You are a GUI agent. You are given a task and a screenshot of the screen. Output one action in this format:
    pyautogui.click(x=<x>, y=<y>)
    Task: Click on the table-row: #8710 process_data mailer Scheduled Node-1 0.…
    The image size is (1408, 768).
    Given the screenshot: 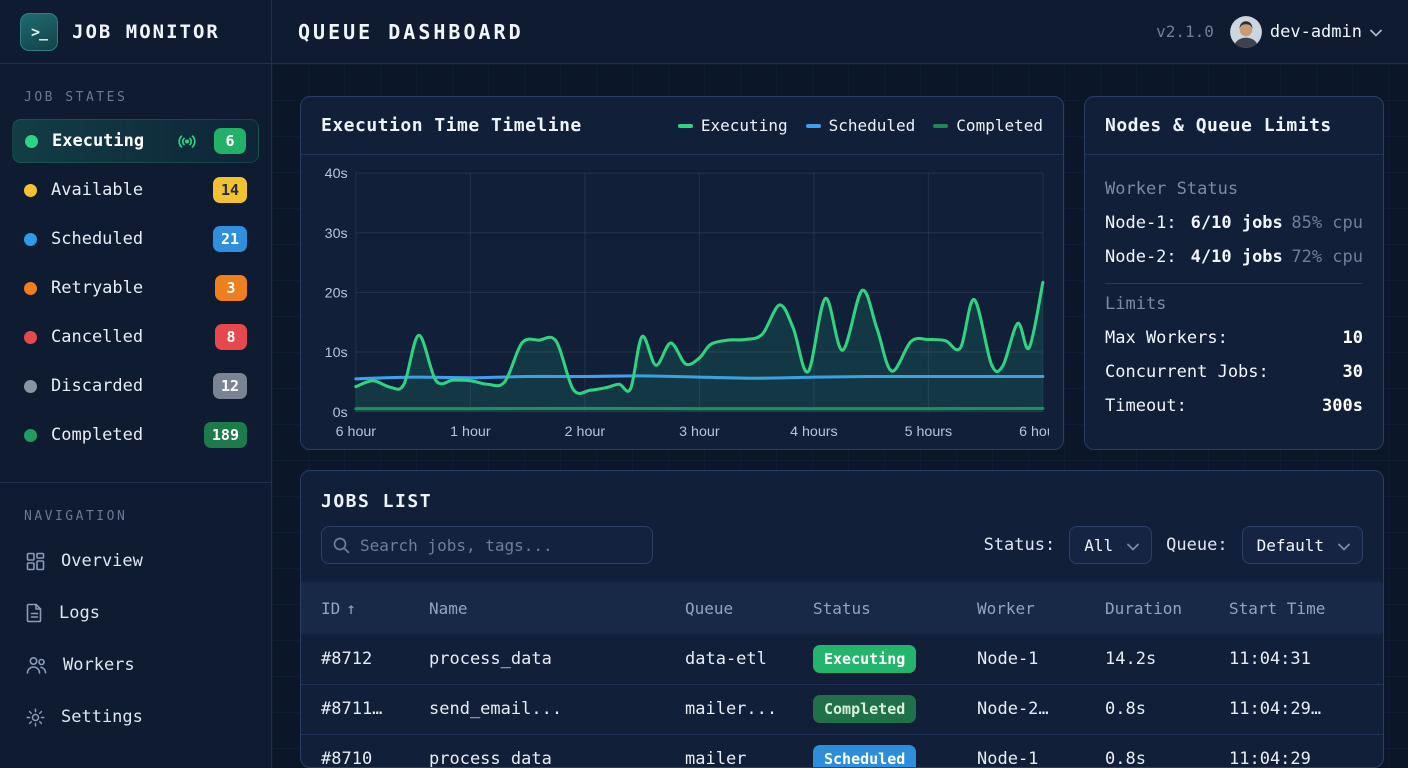 What is the action you would take?
    pyautogui.click(x=842, y=750)
    